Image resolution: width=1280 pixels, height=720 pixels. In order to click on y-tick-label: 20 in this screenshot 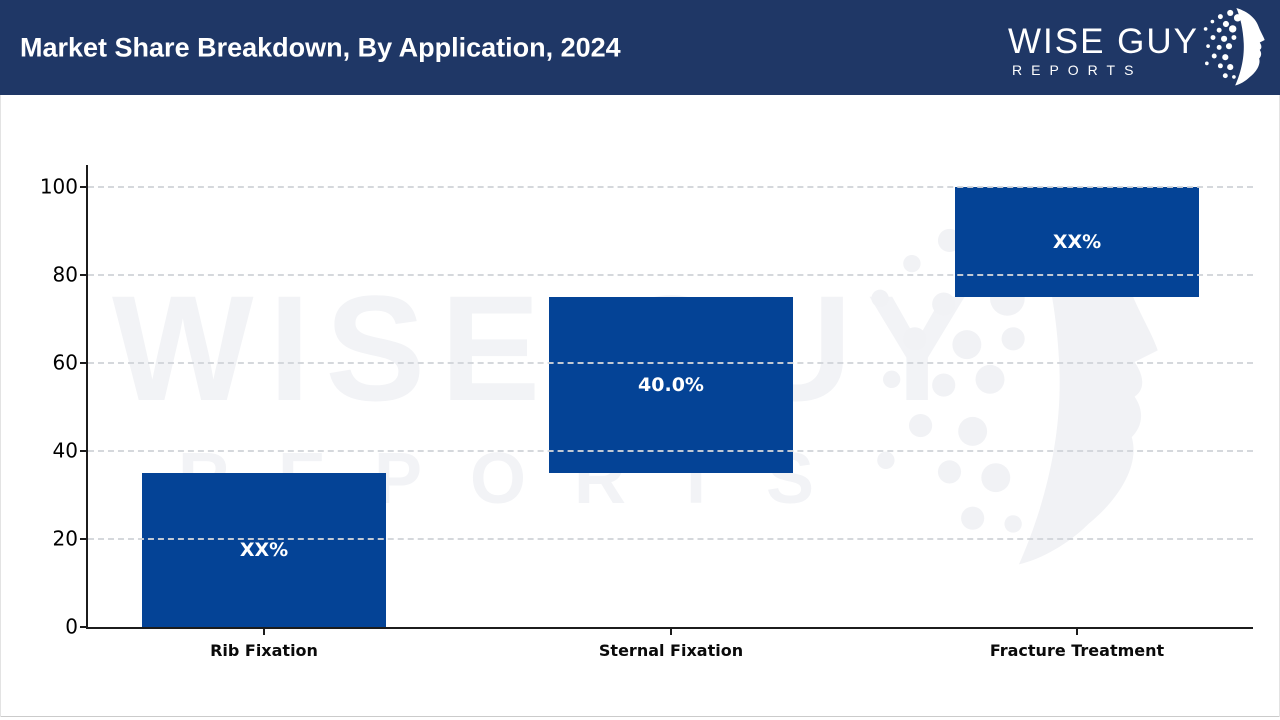, I will do `click(65, 538)`.